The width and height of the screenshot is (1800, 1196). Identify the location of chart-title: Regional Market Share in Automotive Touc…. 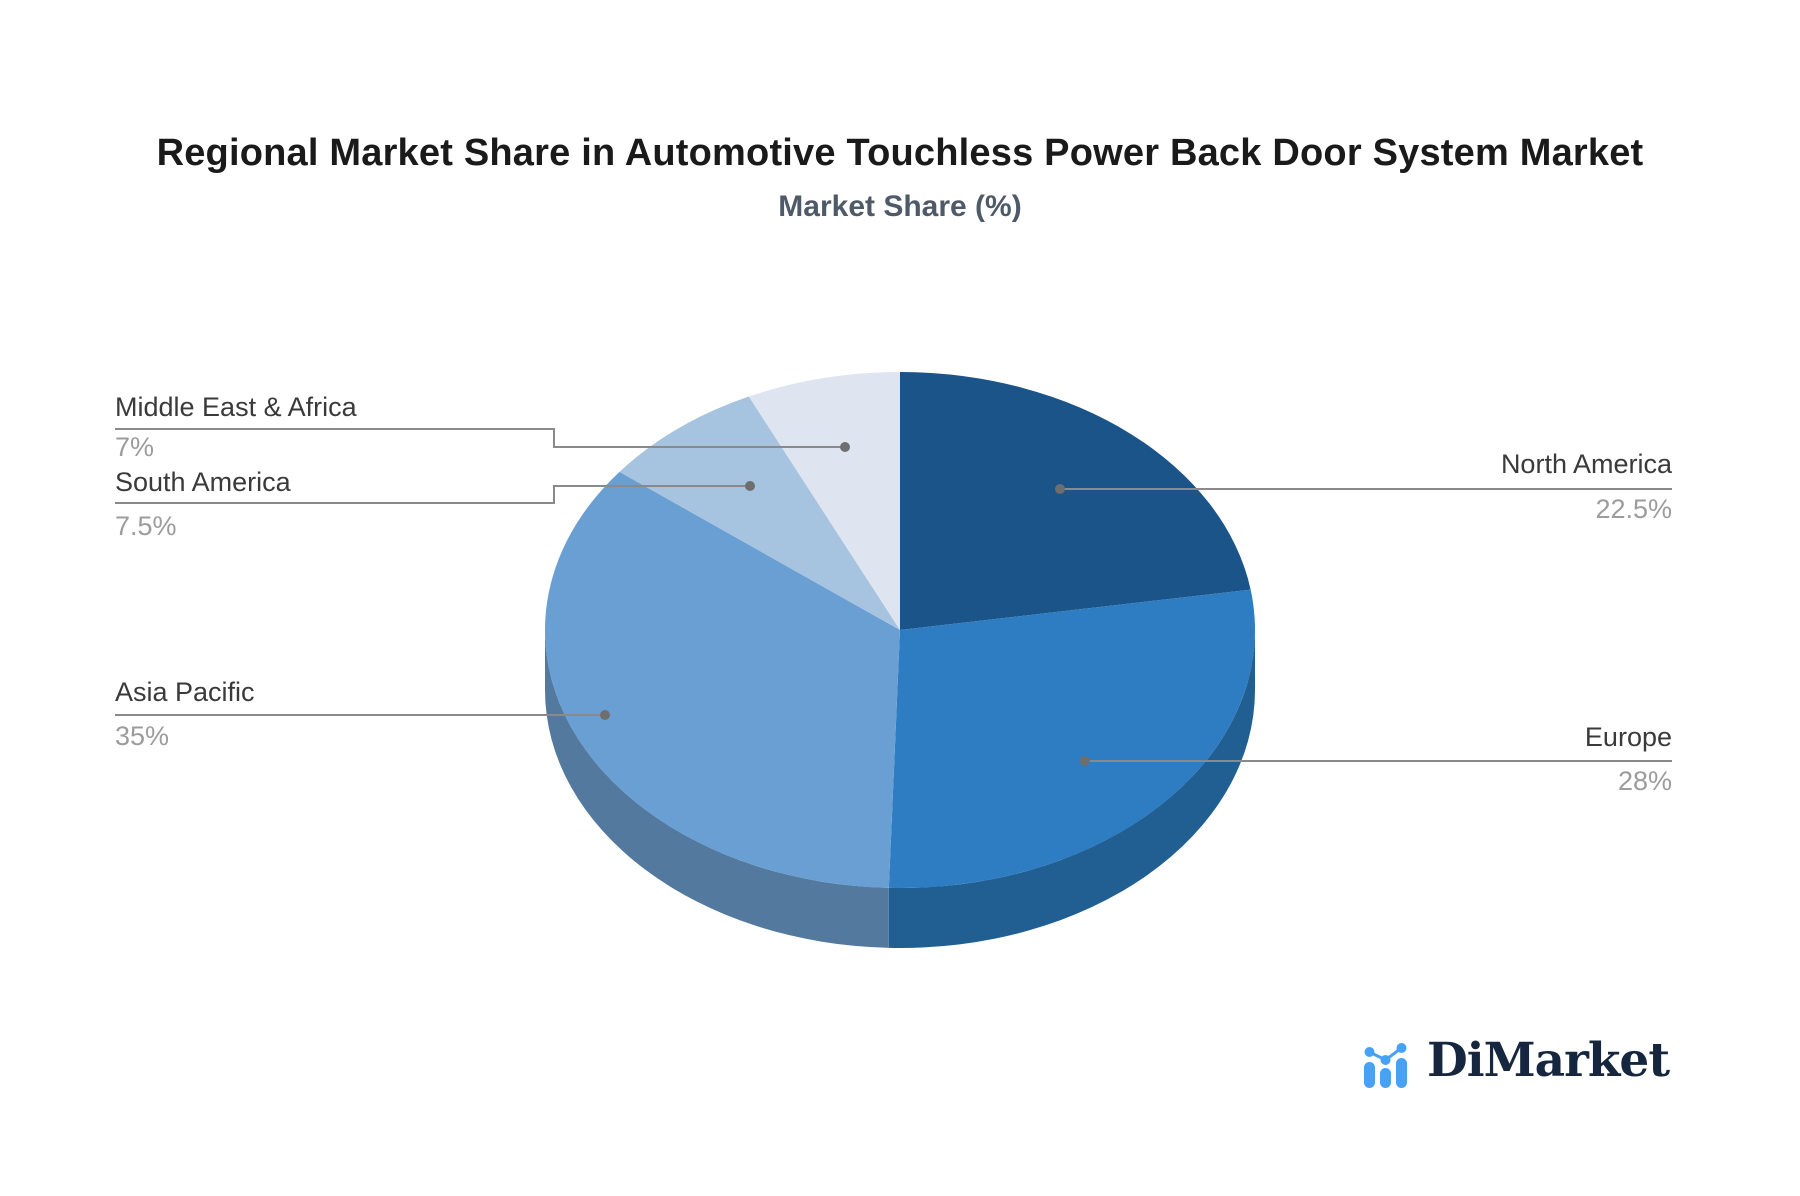
(900, 153).